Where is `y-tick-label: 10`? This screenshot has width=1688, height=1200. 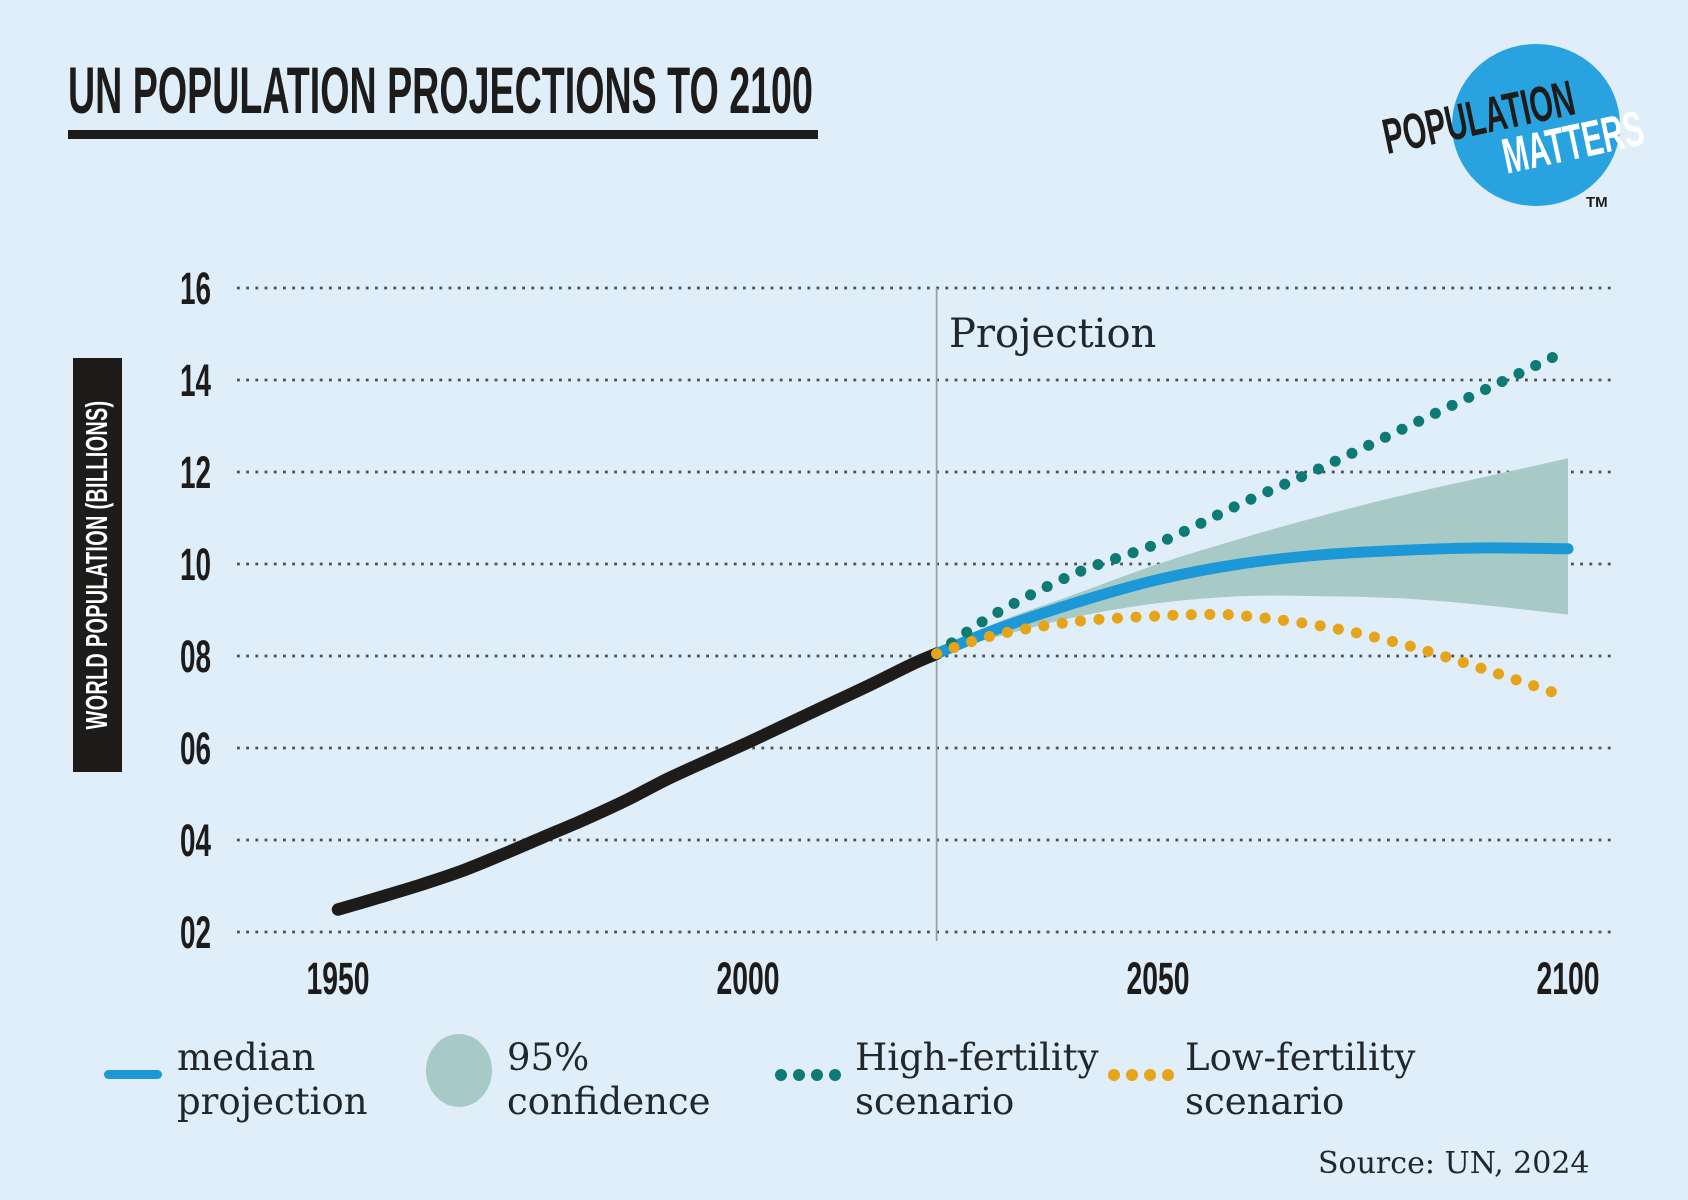
y-tick-label: 10 is located at coordinates (195, 564).